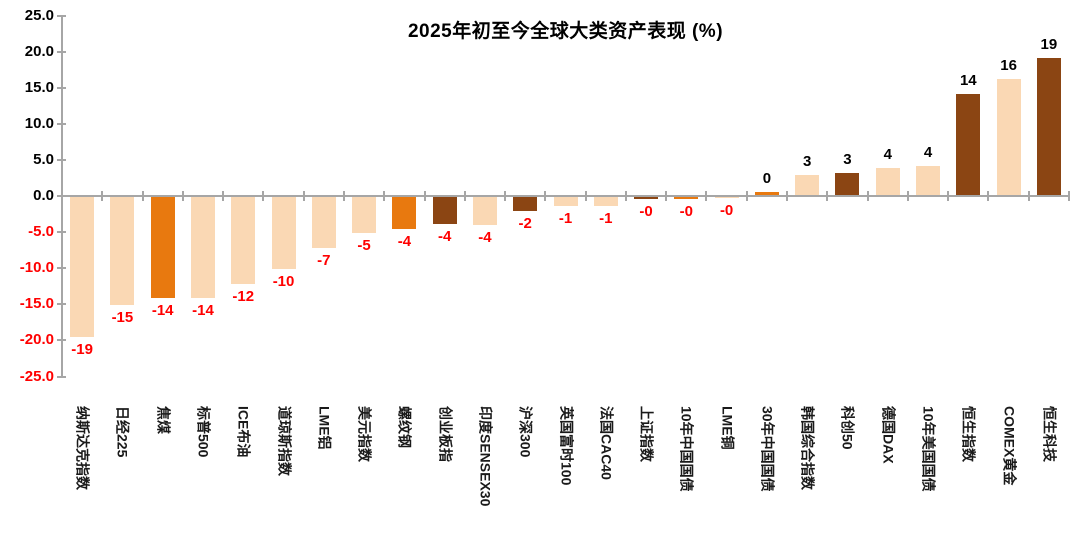 The image size is (1080, 544). I want to click on x-axis-category-label: LME铜, so click(727, 428).